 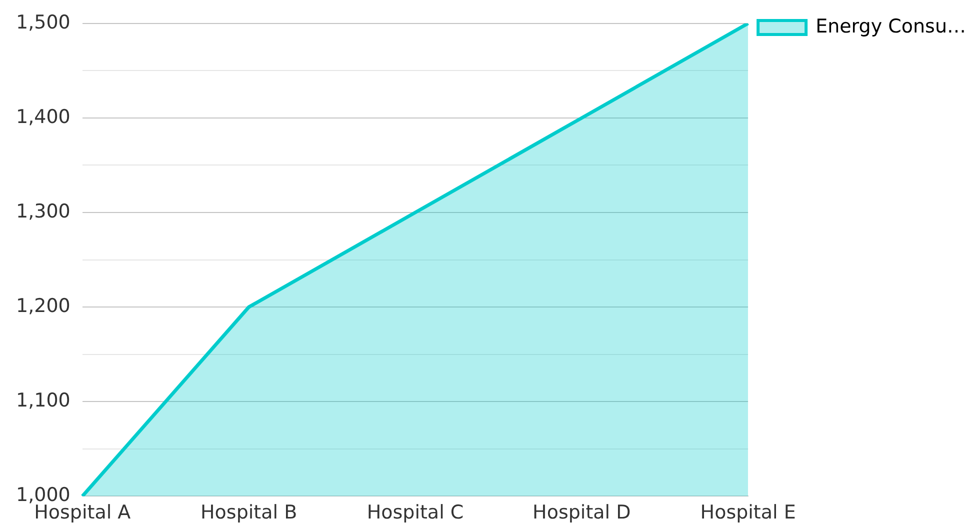 What do you see at coordinates (43, 211) in the screenshot?
I see `y-tick-label: 1,300` at bounding box center [43, 211].